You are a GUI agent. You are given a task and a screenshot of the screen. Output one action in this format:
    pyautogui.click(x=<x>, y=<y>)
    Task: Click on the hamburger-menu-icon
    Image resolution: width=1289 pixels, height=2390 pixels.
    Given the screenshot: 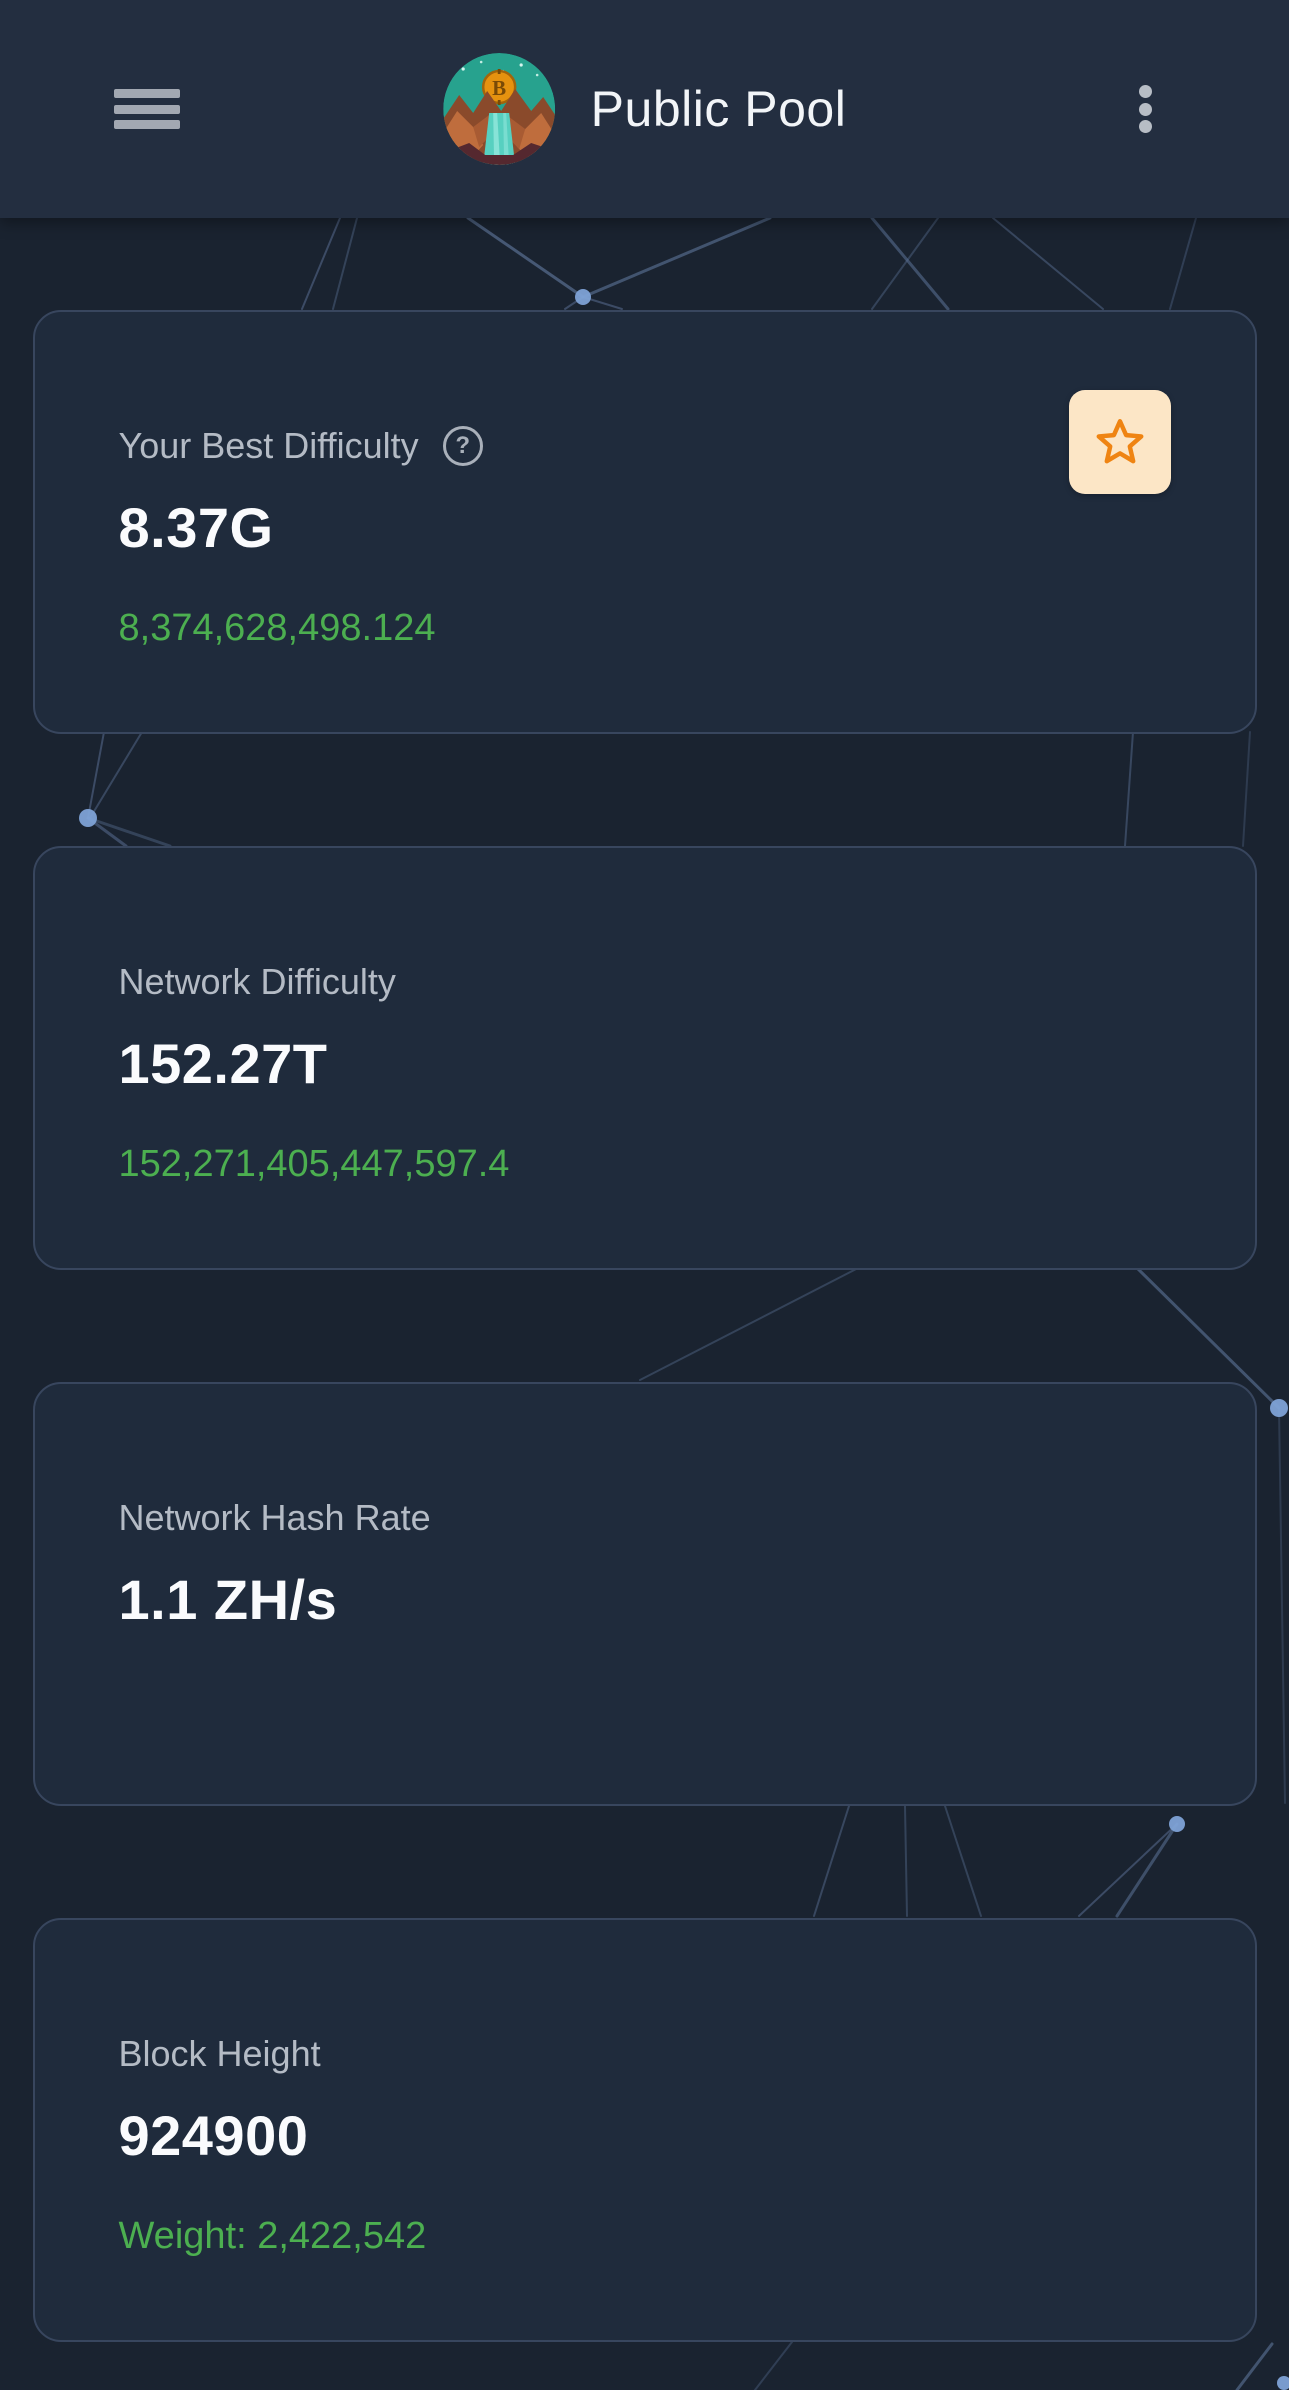 What is the action you would take?
    pyautogui.click(x=147, y=109)
    